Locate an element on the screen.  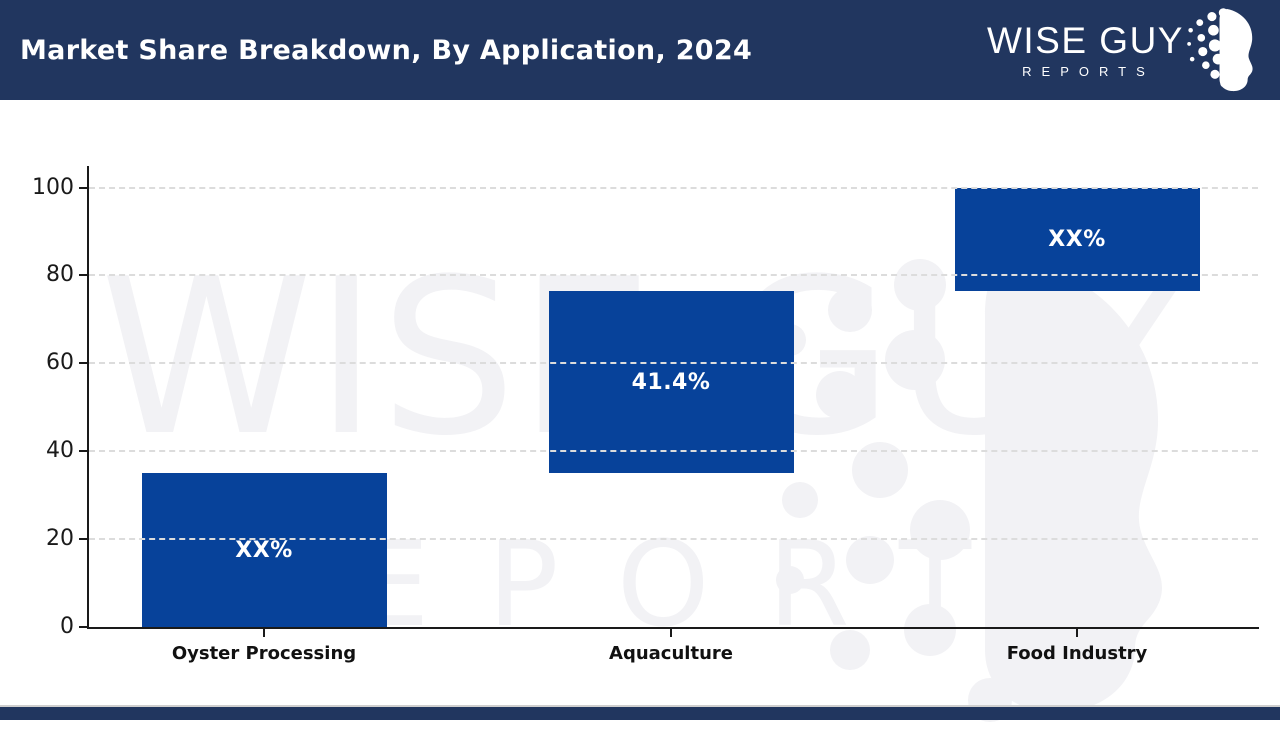
y-axis-tick-label: 80 is located at coordinates (60, 275).